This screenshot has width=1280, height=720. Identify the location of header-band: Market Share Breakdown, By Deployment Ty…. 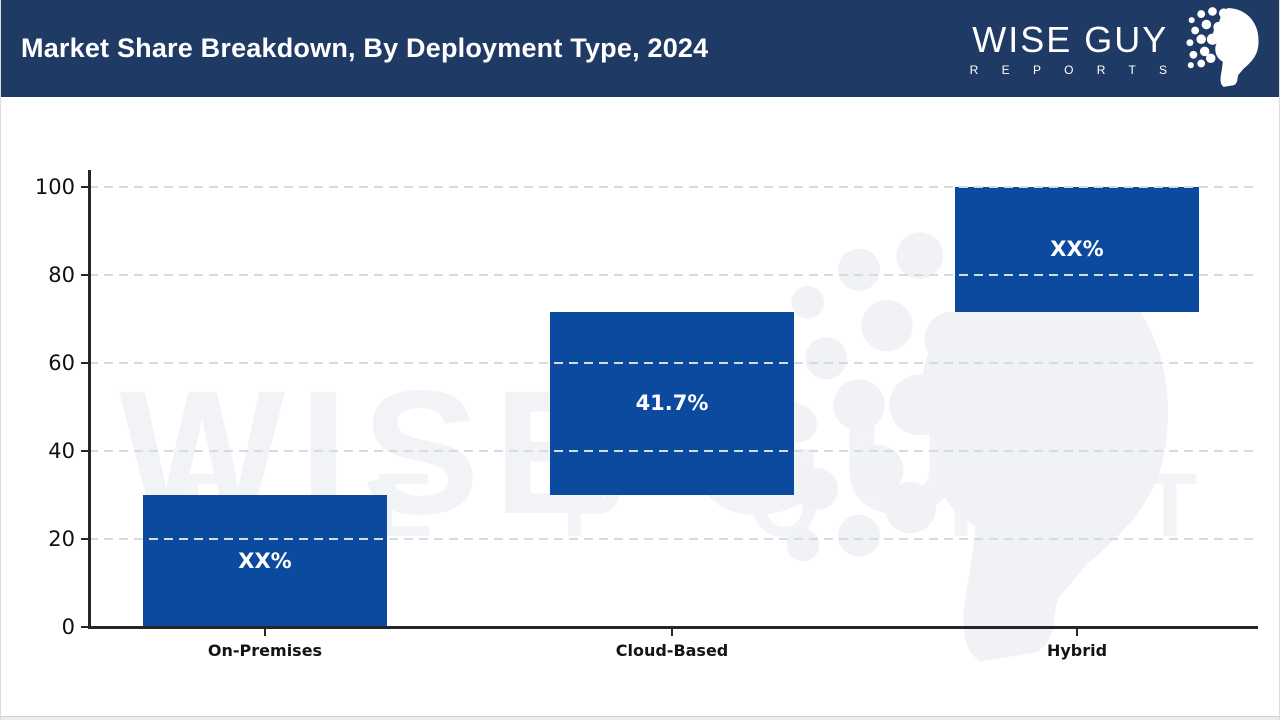
(640, 48).